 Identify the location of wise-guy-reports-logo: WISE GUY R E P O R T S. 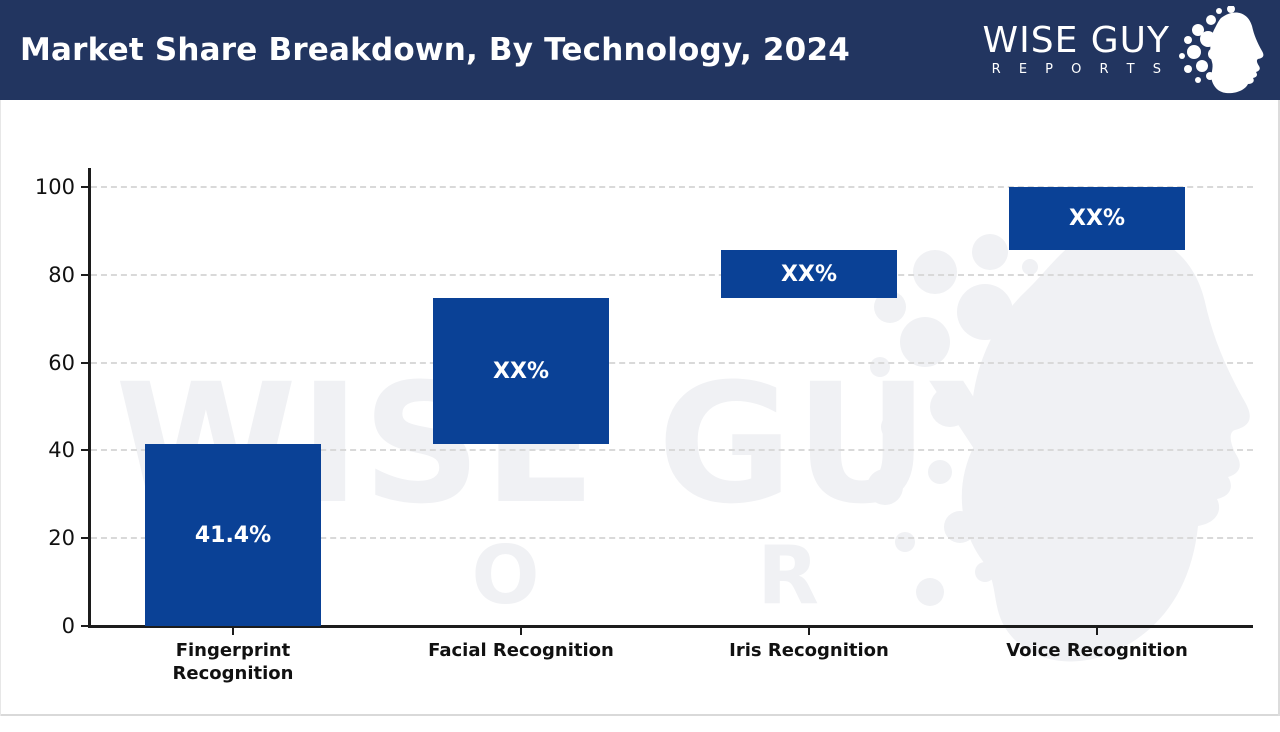
(1125, 50).